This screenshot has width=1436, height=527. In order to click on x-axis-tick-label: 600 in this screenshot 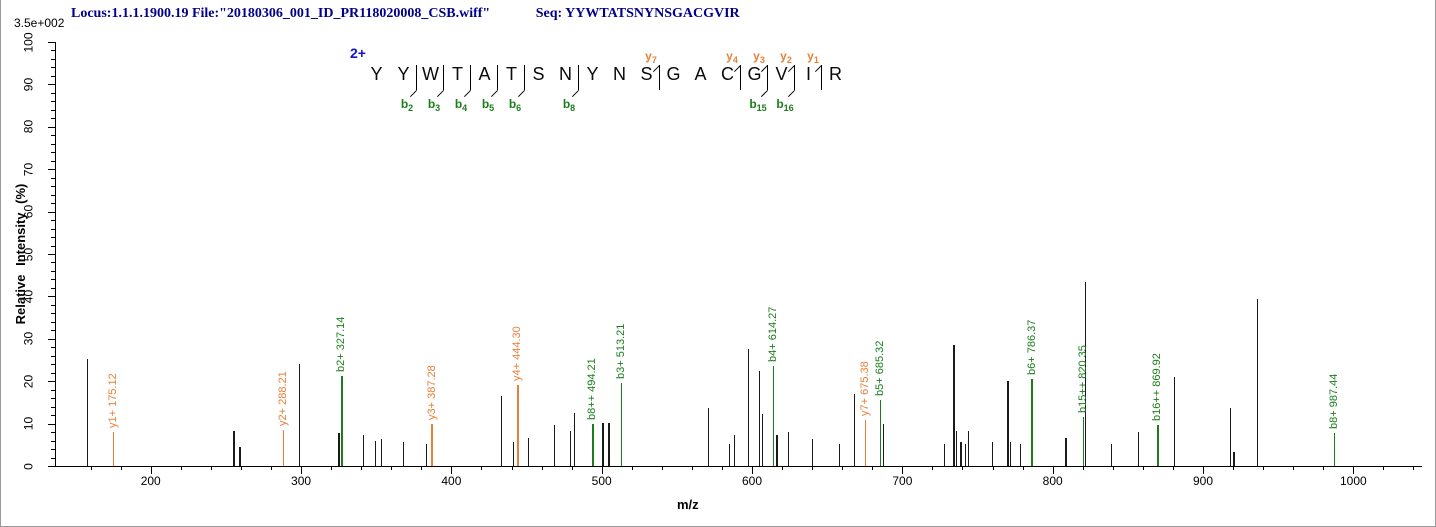, I will do `click(752, 481)`.